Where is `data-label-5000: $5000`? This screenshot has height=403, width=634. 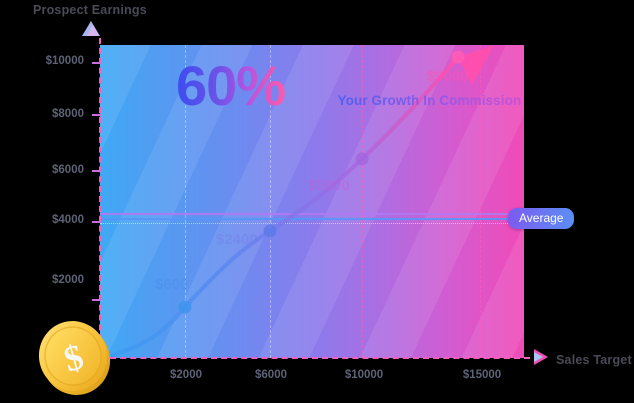
data-label-5000: $5000 is located at coordinates (329, 185).